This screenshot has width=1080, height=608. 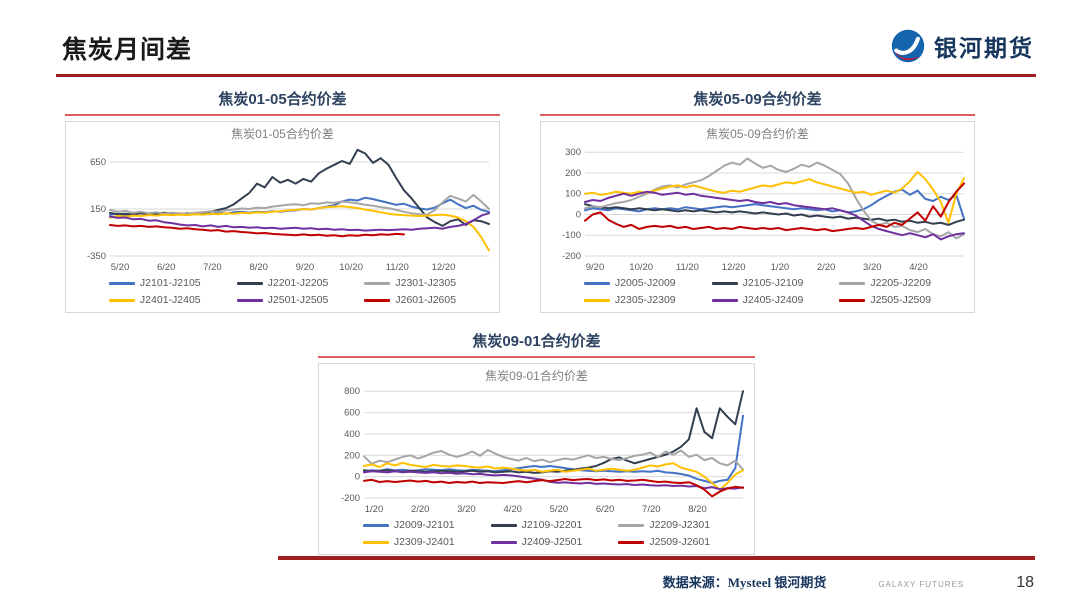 I want to click on legend-label: J2009-J2101, so click(x=424, y=525).